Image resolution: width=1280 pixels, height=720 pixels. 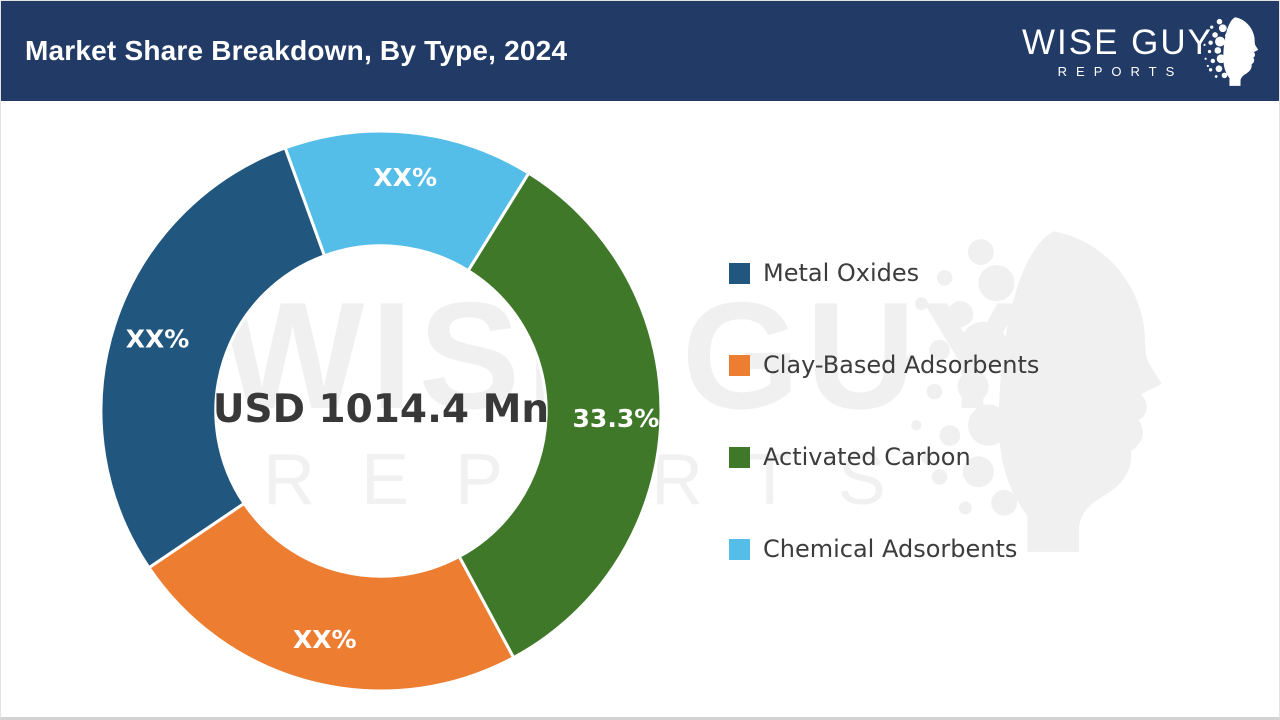 What do you see at coordinates (560, 415) in the screenshot?
I see `donut-segment-activated-carbon` at bounding box center [560, 415].